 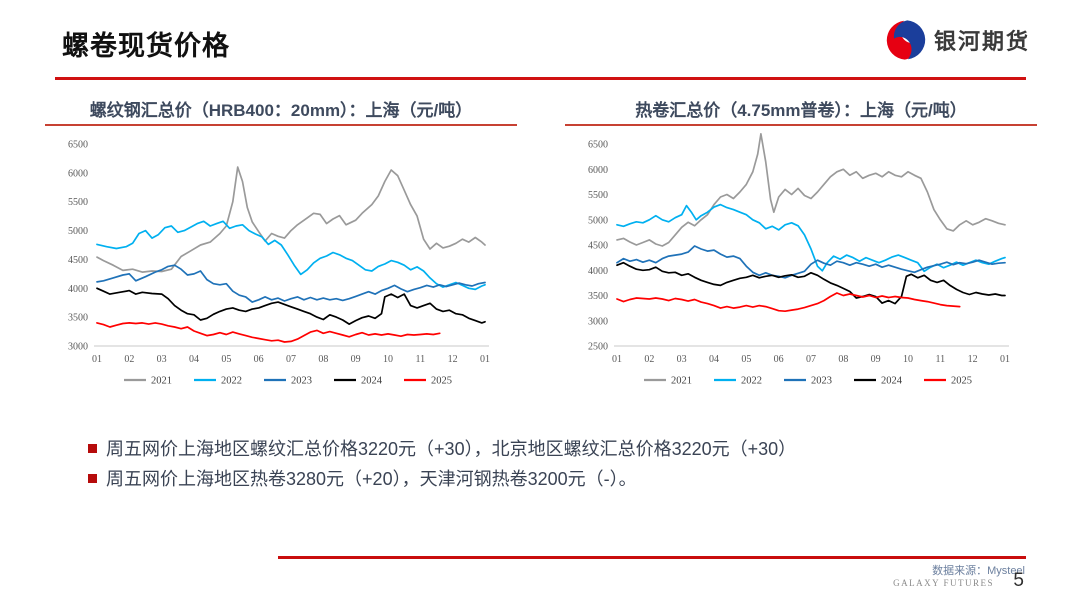 I want to click on data-source: 数据来源：Mysteel, so click(x=978, y=571).